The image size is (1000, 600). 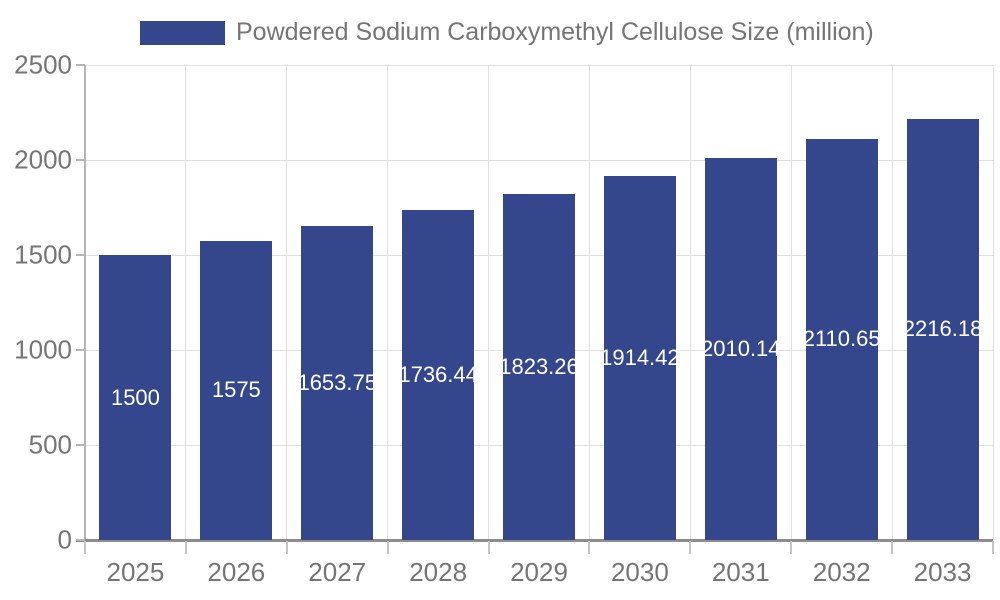 I want to click on y-axis-tick-label: 2500, so click(x=43, y=64).